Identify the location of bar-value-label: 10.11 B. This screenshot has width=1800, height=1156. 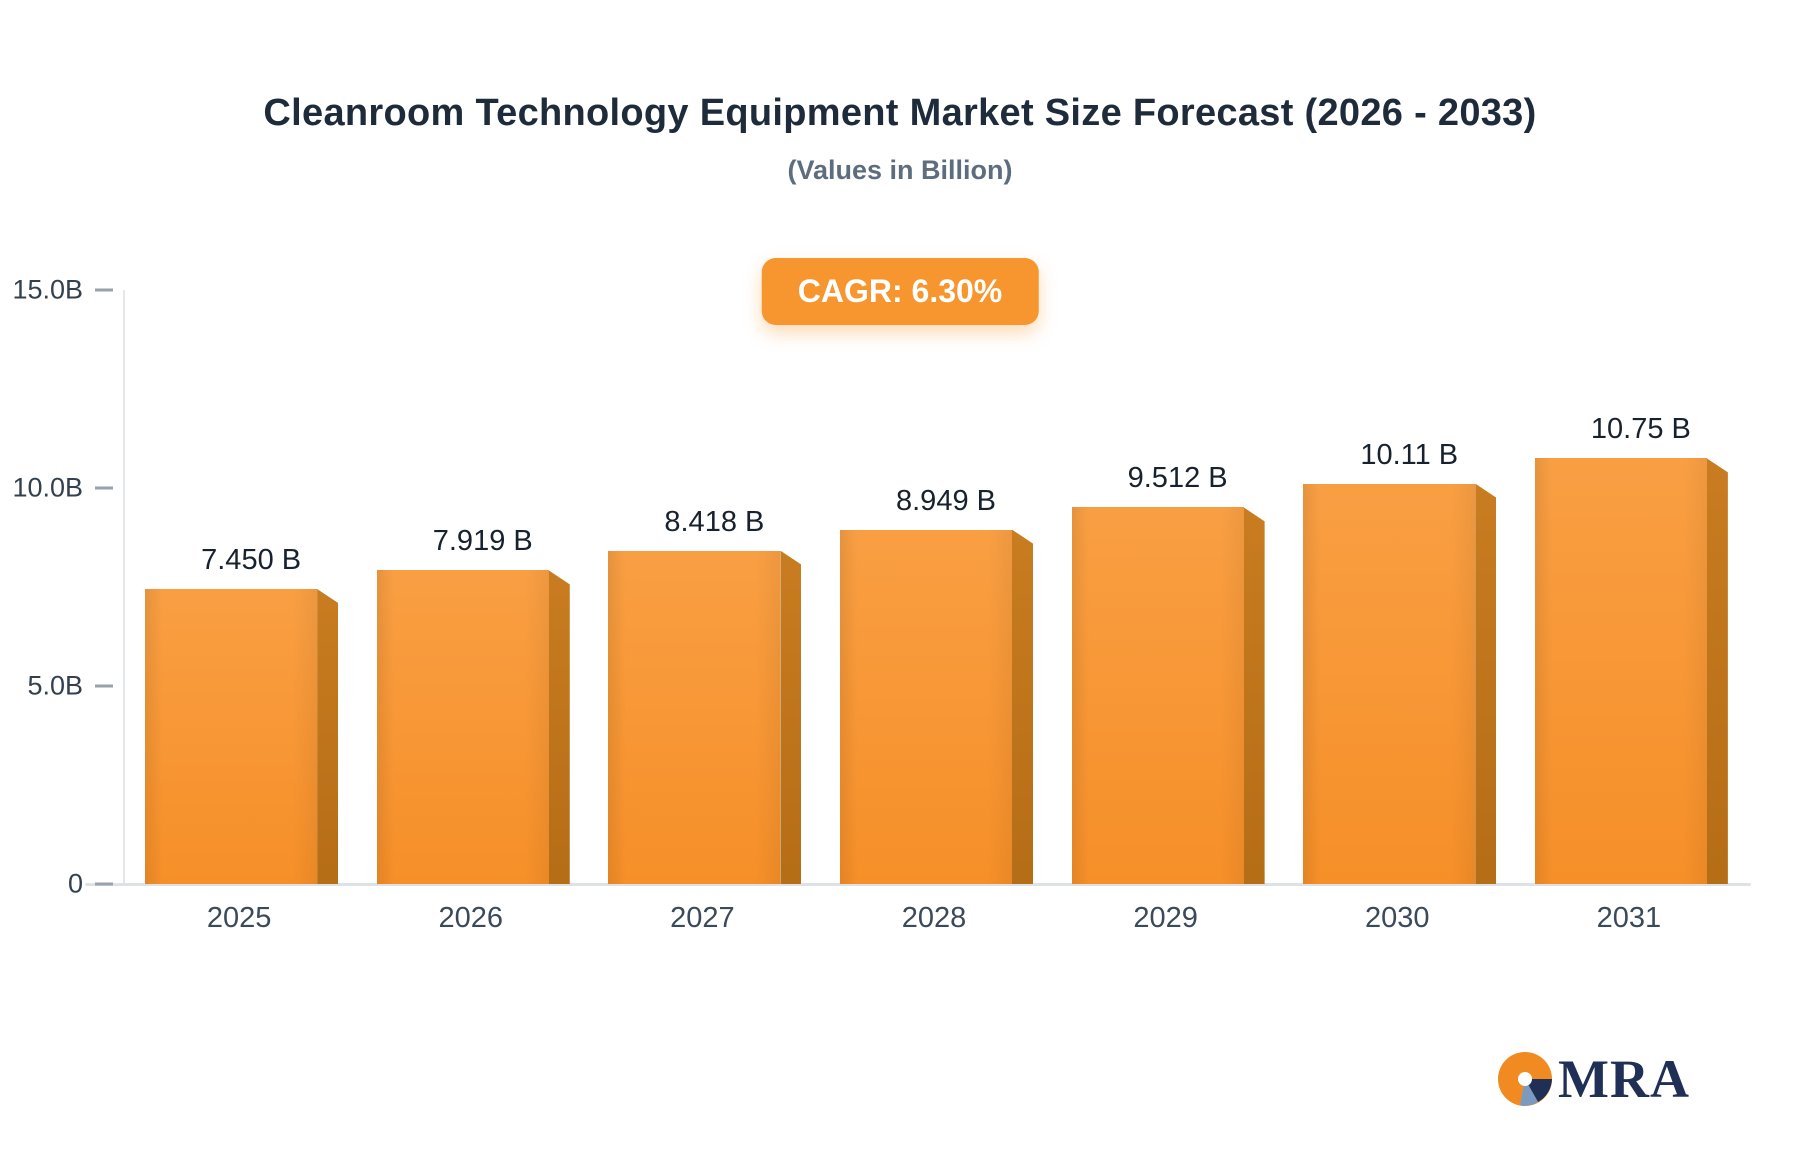
(1409, 454).